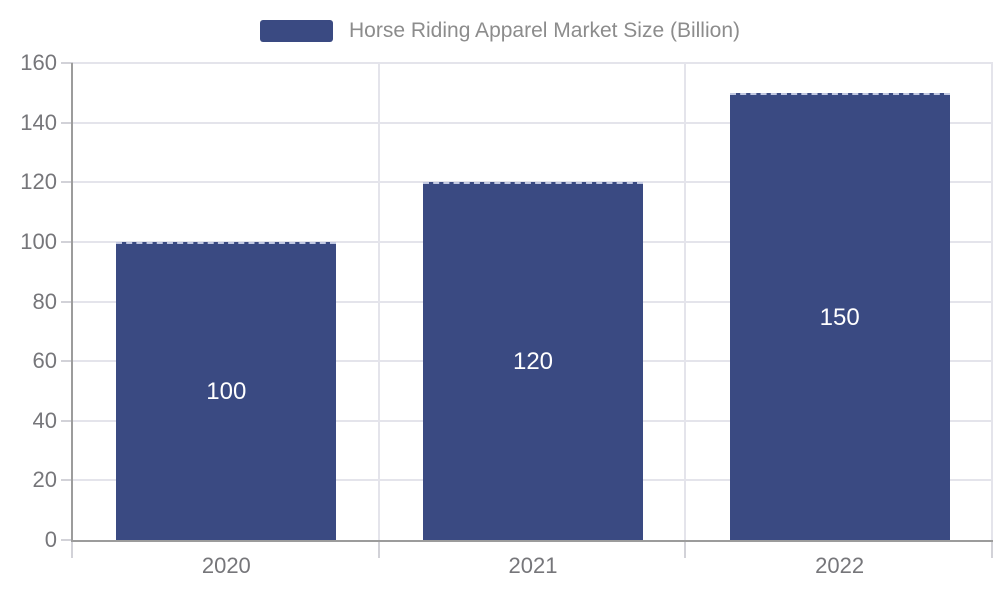 The height and width of the screenshot is (600, 1000). I want to click on y-axis-label: 80, so click(44, 301).